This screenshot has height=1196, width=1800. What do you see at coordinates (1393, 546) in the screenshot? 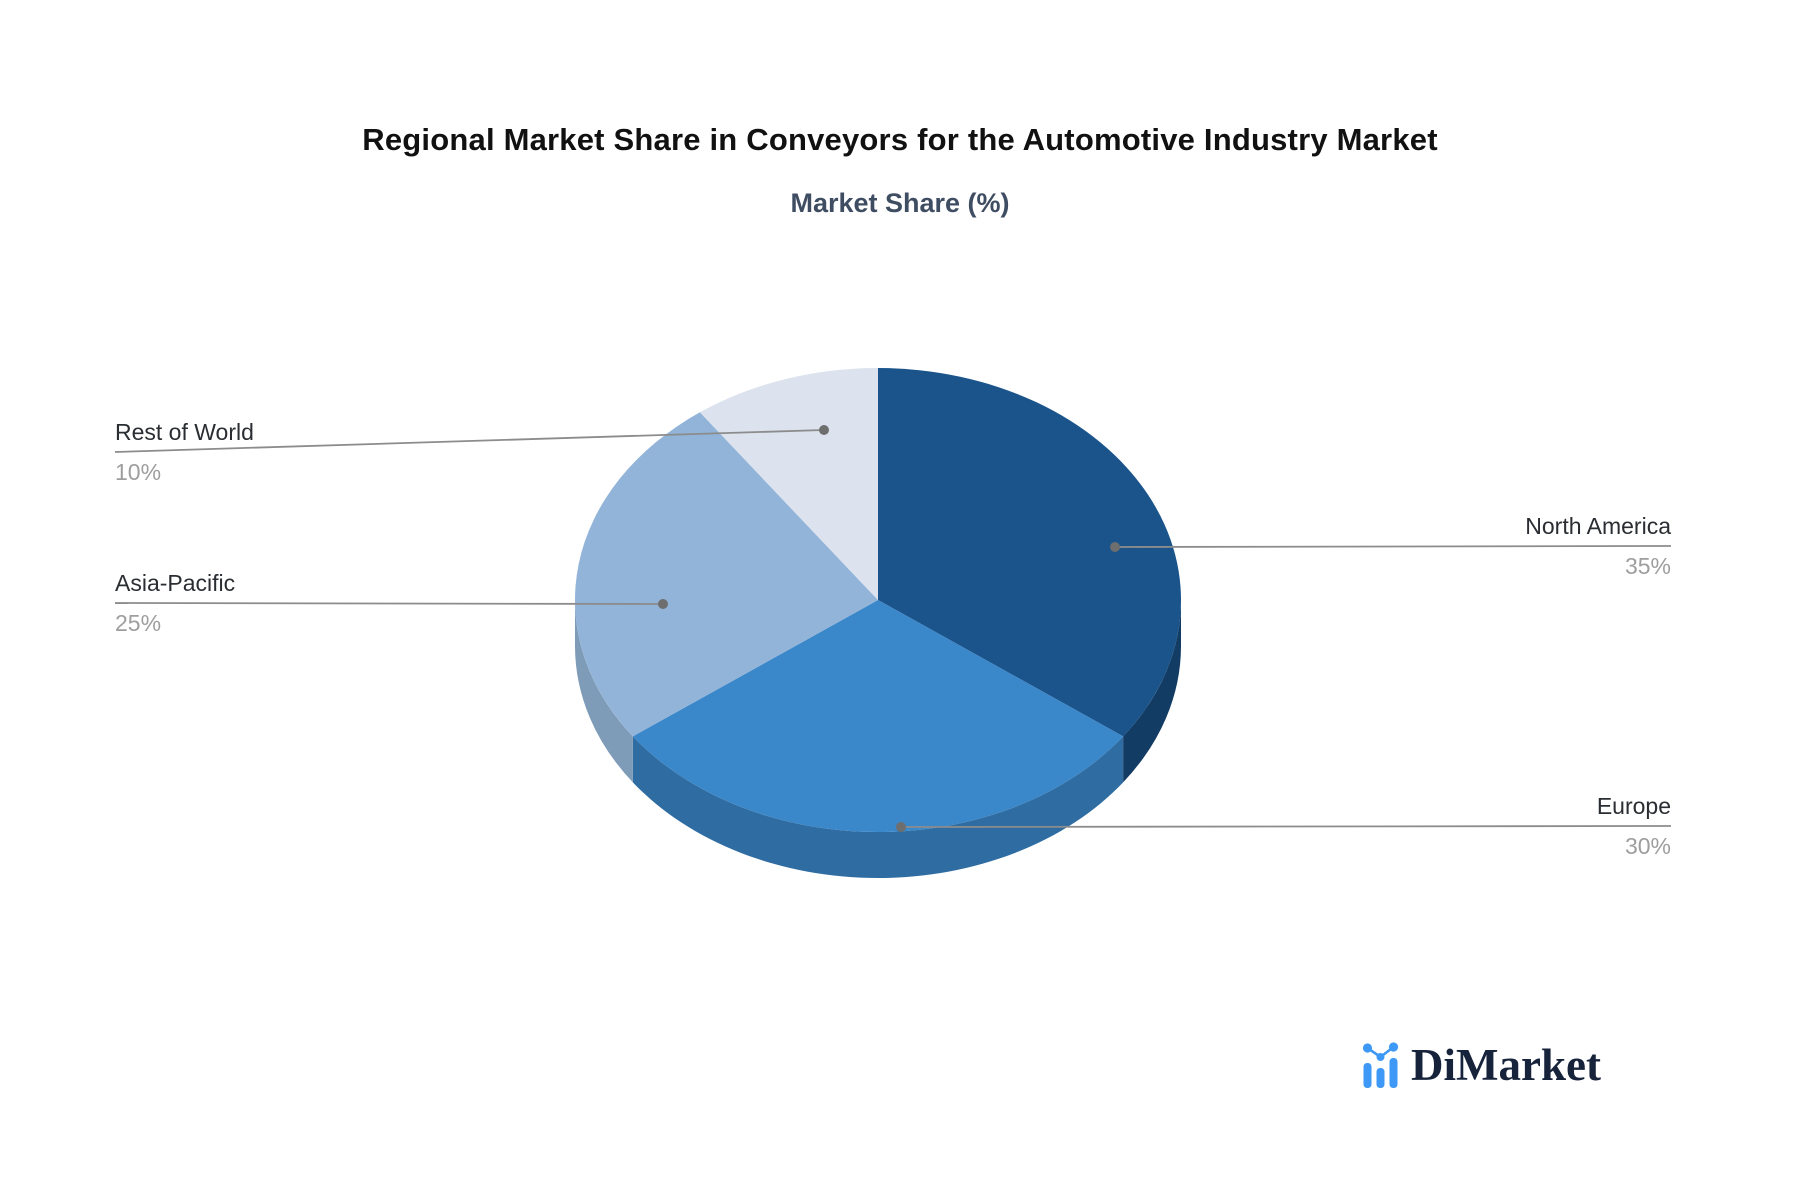
I see `label-connector-line-north-america` at bounding box center [1393, 546].